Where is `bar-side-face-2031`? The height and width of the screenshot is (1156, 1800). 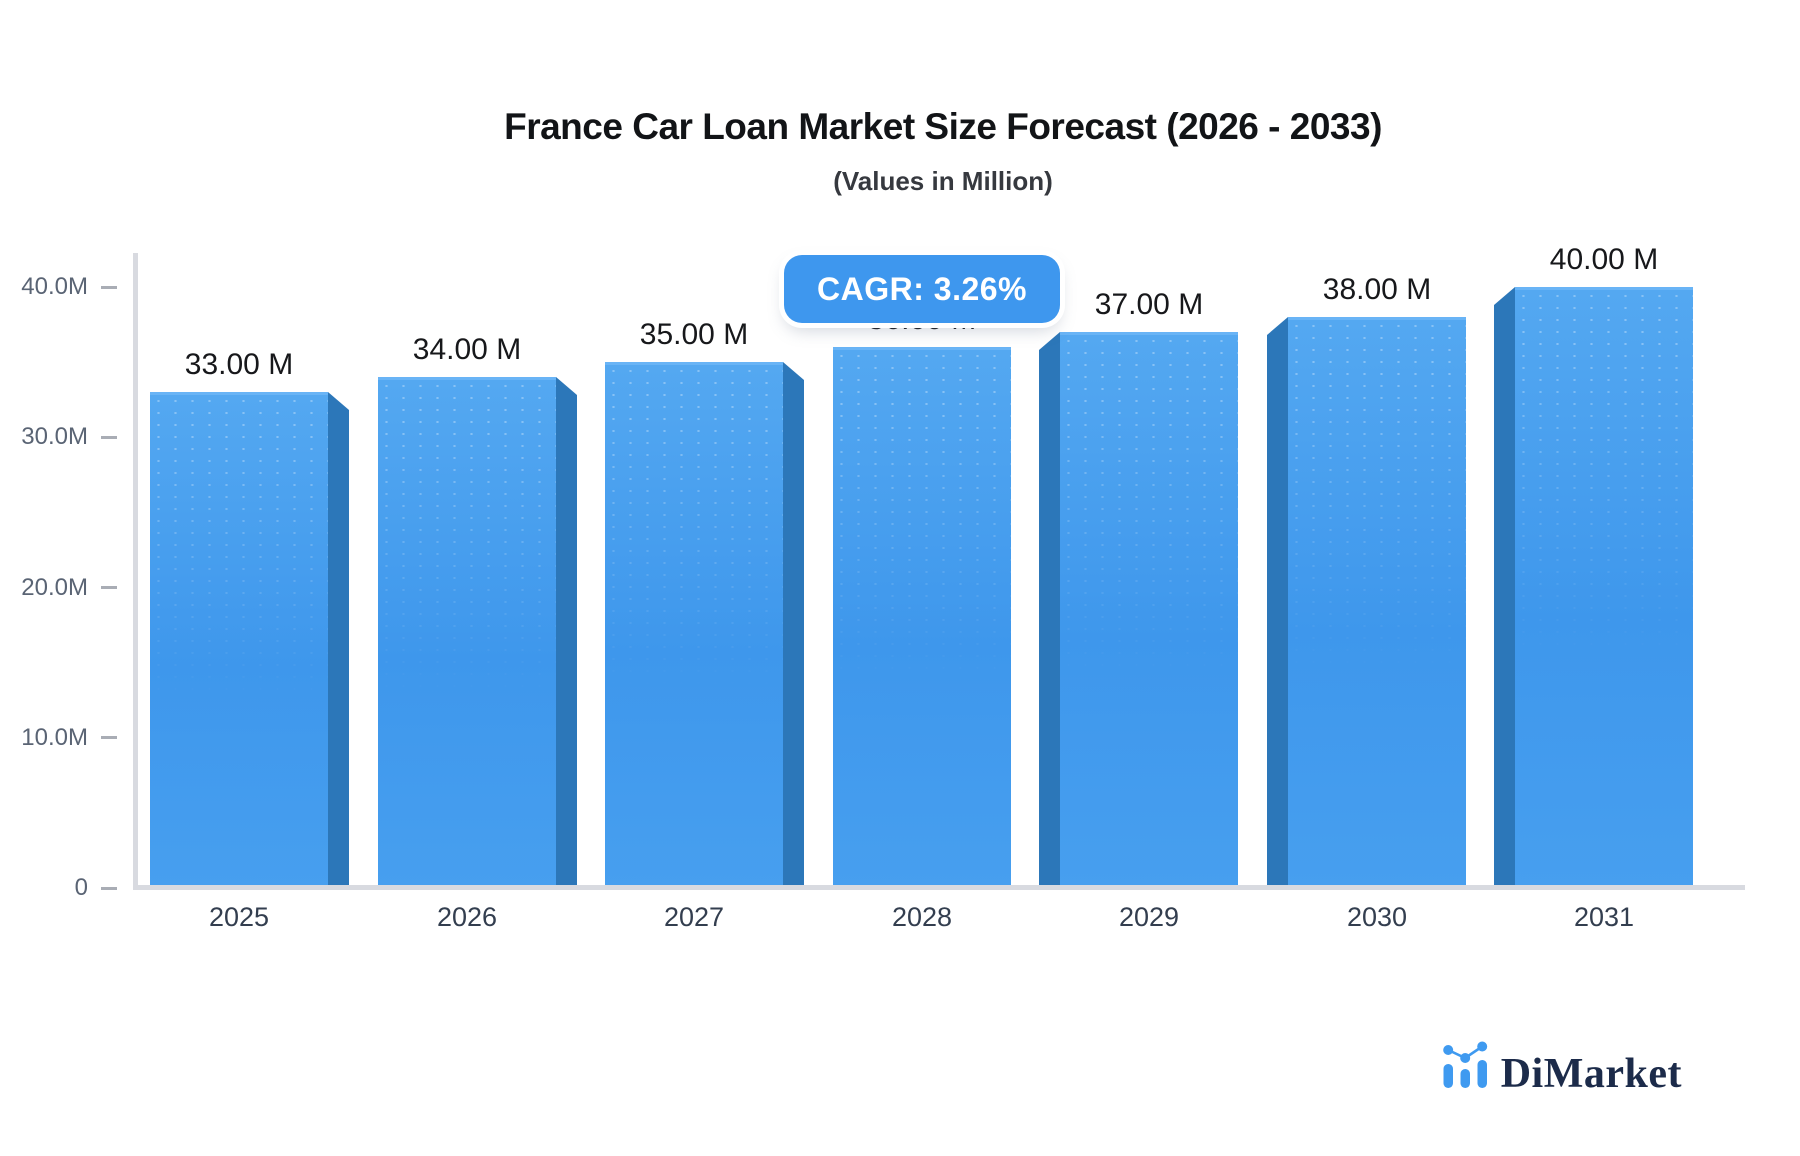 bar-side-face-2031 is located at coordinates (1504, 587).